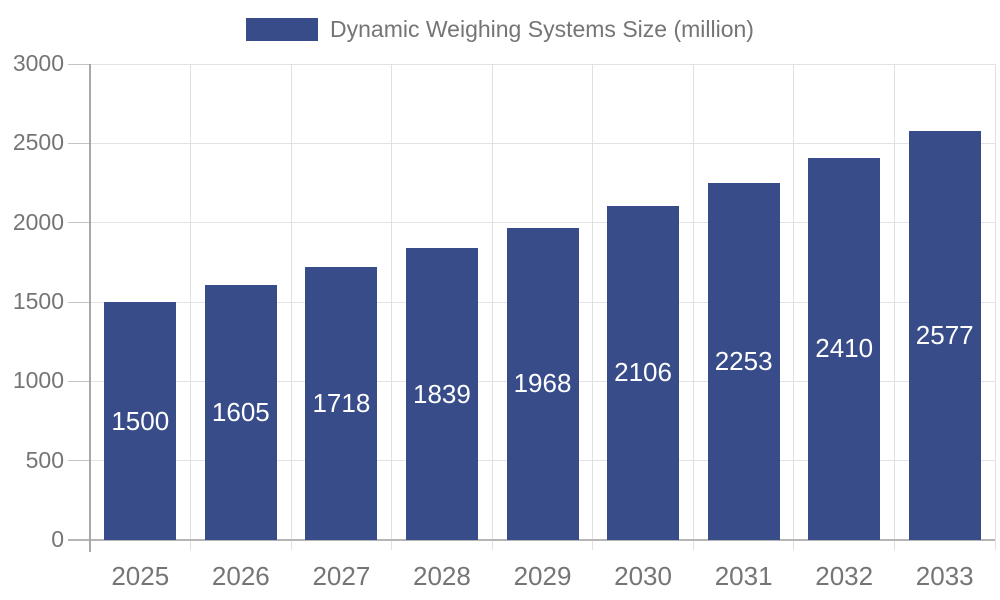 This screenshot has height=600, width=1000. What do you see at coordinates (38, 221) in the screenshot?
I see `y-axis-label: 2000` at bounding box center [38, 221].